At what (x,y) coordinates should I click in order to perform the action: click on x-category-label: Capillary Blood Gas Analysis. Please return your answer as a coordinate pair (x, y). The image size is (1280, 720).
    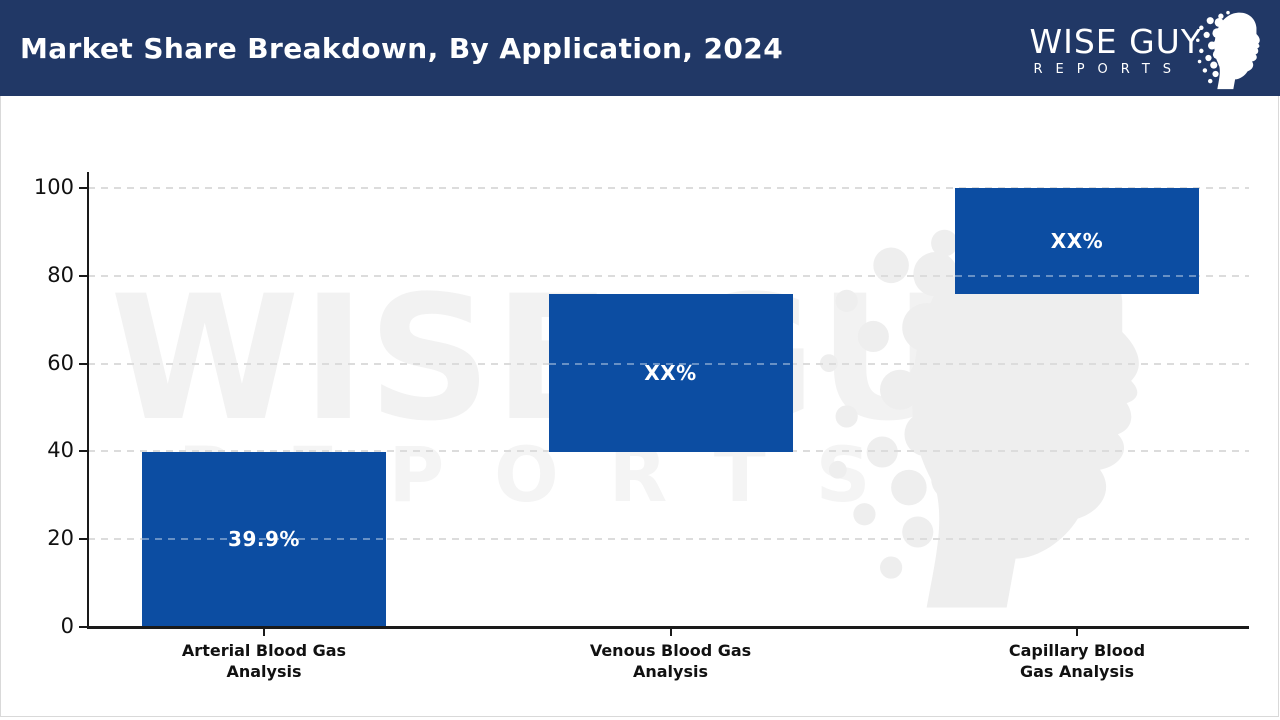
    Looking at the image, I should click on (1077, 661).